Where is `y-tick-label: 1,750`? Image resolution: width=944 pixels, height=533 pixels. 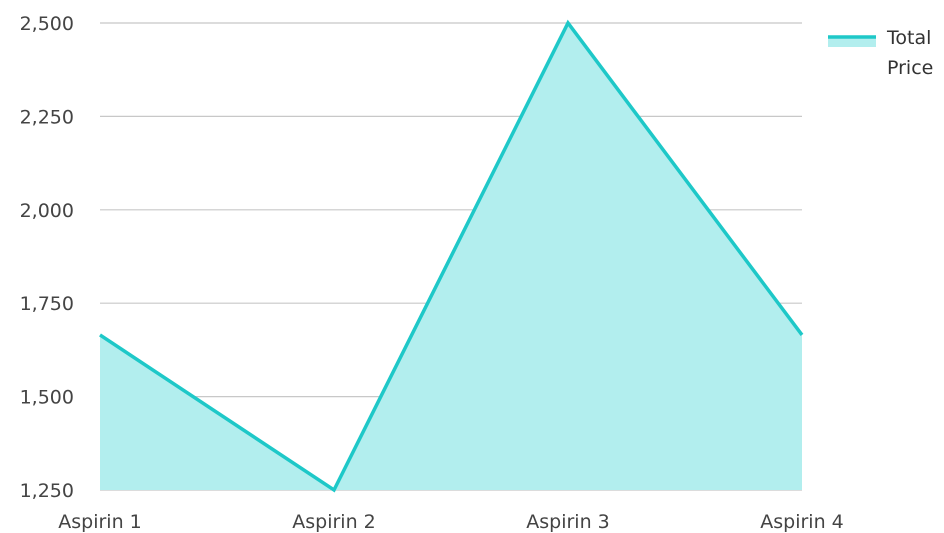
y-tick-label: 1,750 is located at coordinates (47, 304).